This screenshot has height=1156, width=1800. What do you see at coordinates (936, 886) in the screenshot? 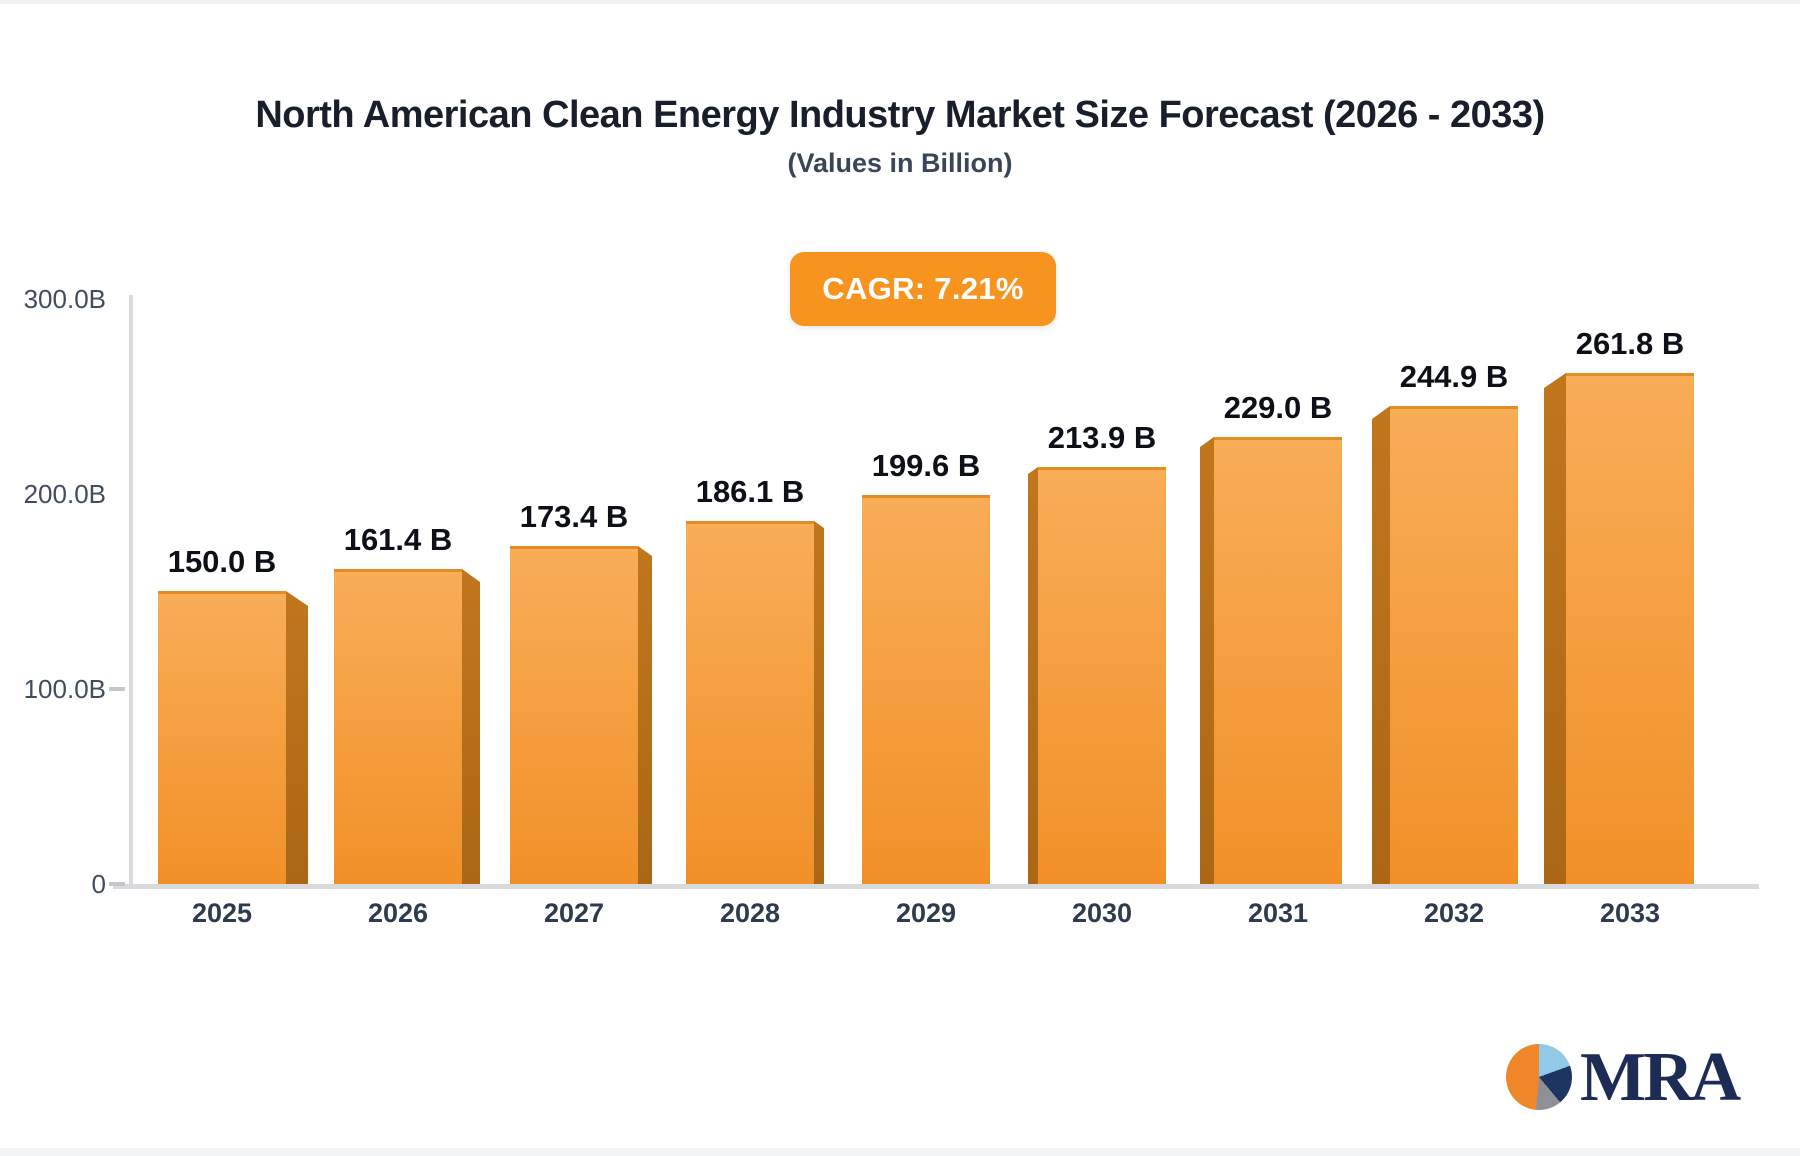
I see `x-axis-line` at bounding box center [936, 886].